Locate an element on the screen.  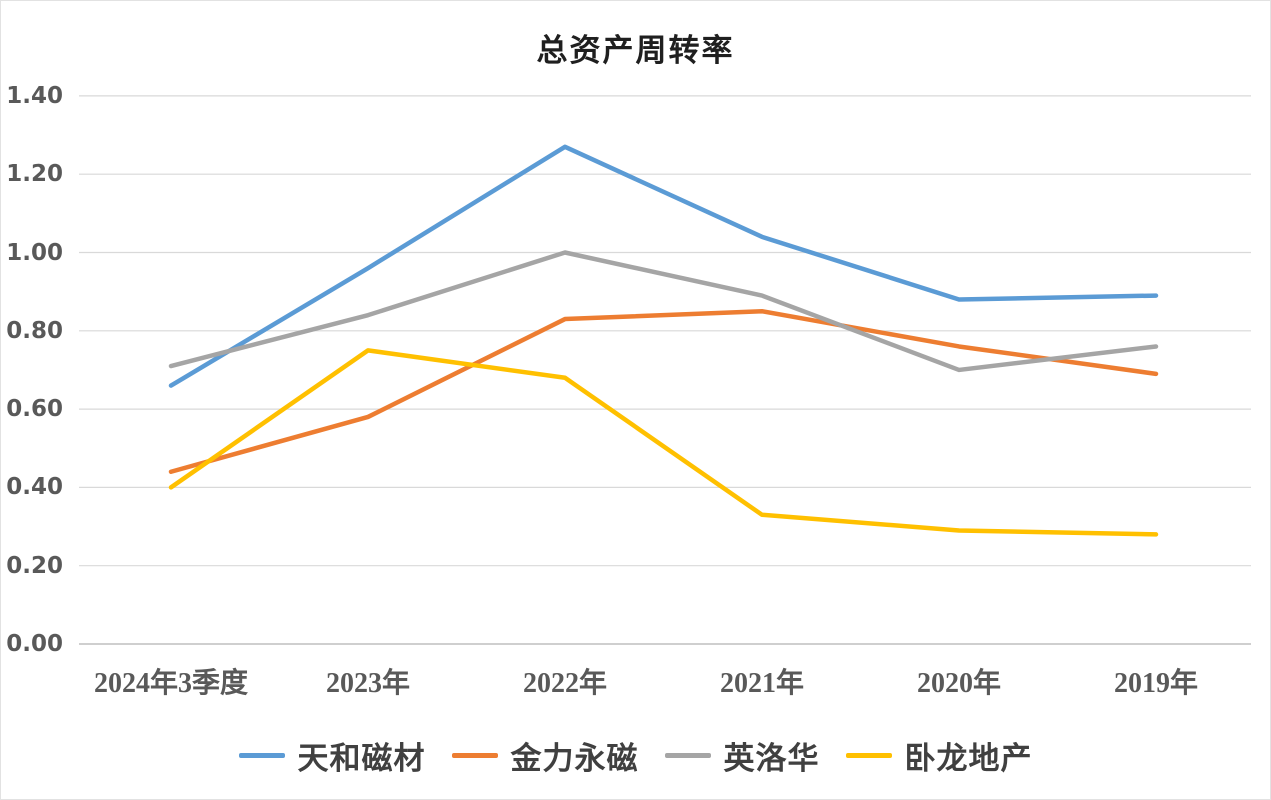
legend-item-卧龙地产: 卧龙地产 is located at coordinates (939, 755).